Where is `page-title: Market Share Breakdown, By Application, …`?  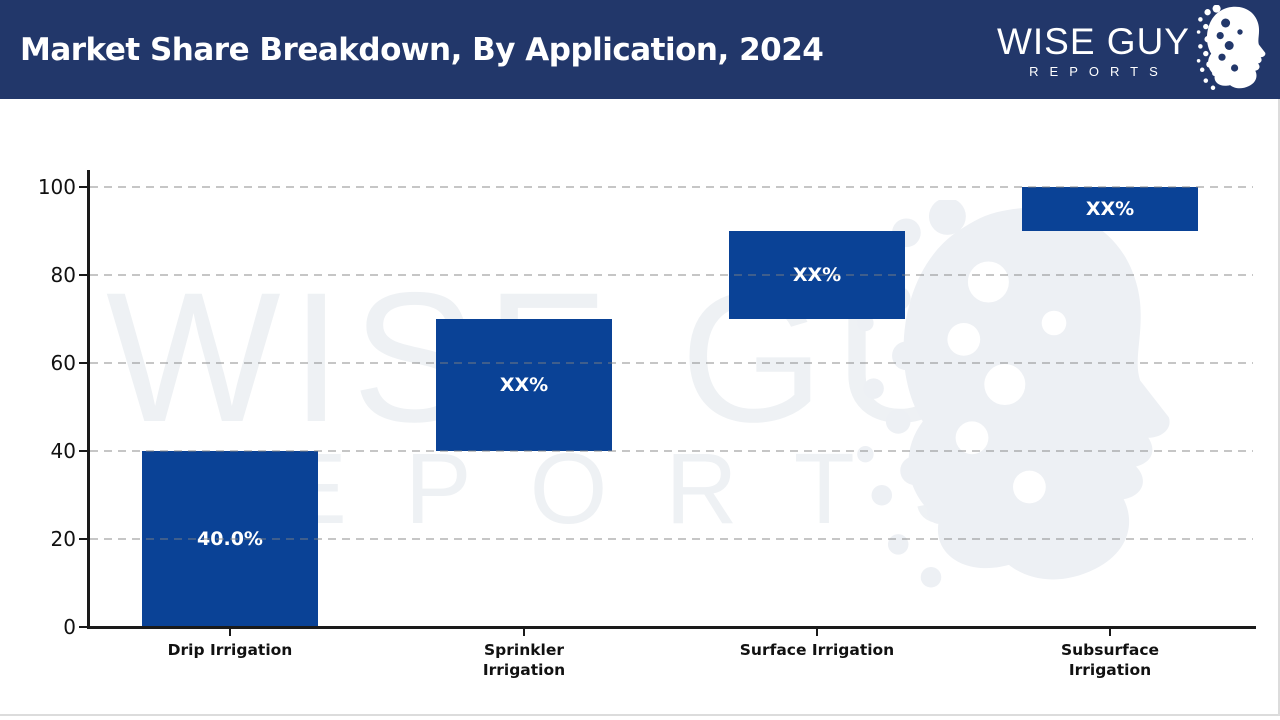 page-title: Market Share Breakdown, By Application, … is located at coordinates (422, 49).